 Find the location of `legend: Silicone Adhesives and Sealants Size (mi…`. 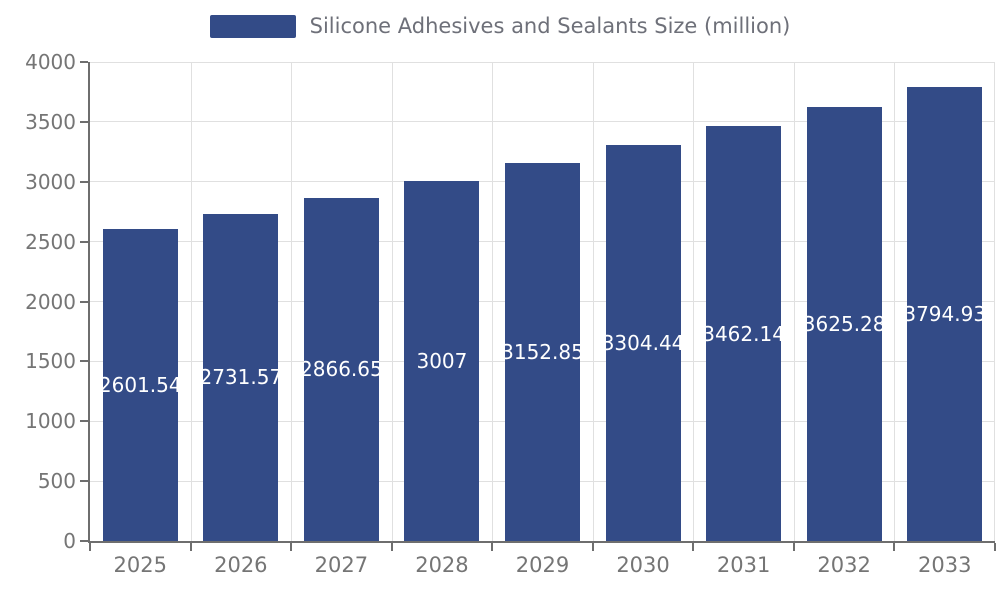

legend: Silicone Adhesives and Sealants Size (mi… is located at coordinates (500, 26).